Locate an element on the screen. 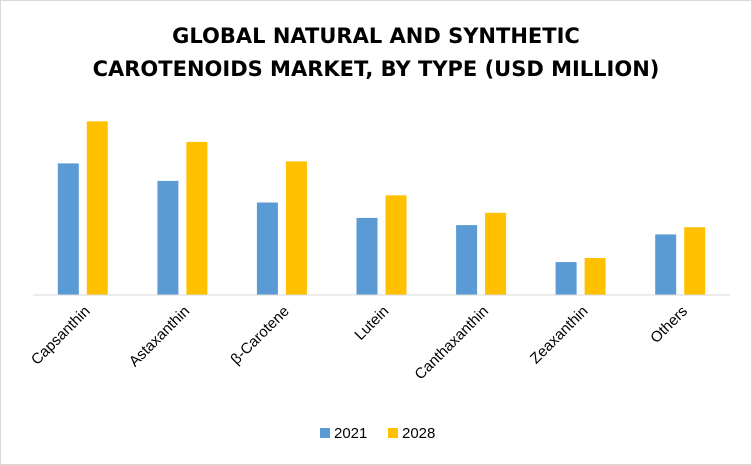  legend-swatch-2021 is located at coordinates (325, 433).